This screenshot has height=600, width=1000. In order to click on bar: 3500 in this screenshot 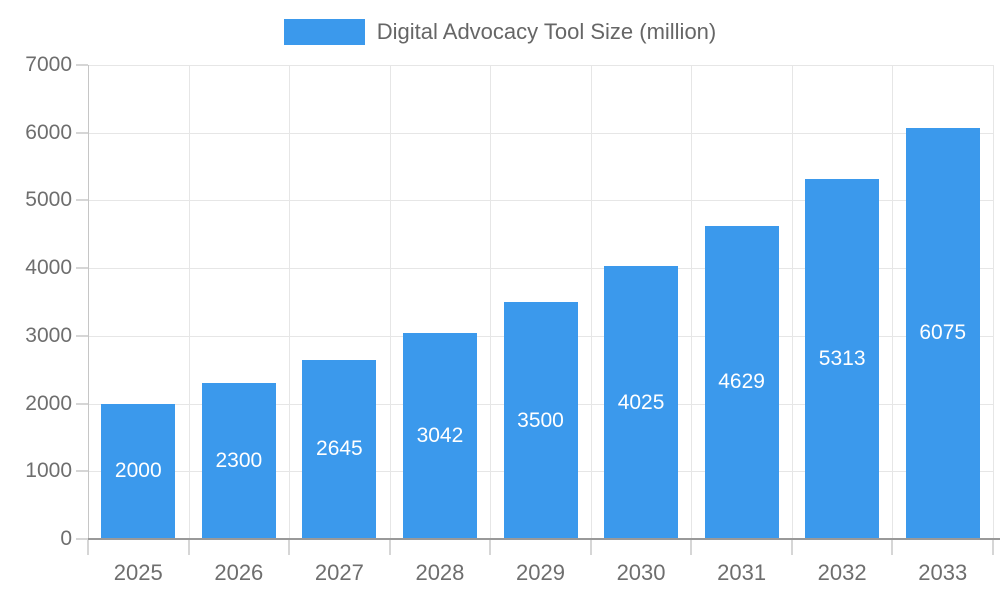, I will do `click(540, 420)`.